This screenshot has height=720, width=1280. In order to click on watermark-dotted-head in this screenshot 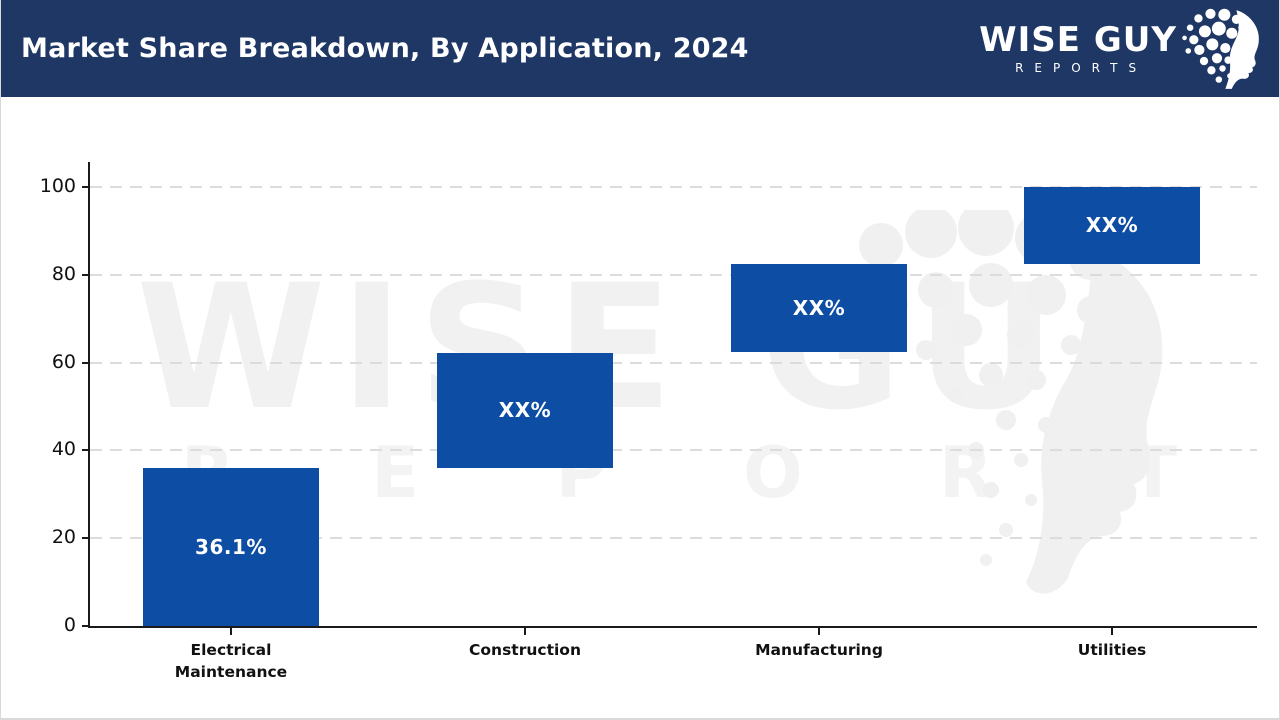, I will do `click(1011, 402)`.